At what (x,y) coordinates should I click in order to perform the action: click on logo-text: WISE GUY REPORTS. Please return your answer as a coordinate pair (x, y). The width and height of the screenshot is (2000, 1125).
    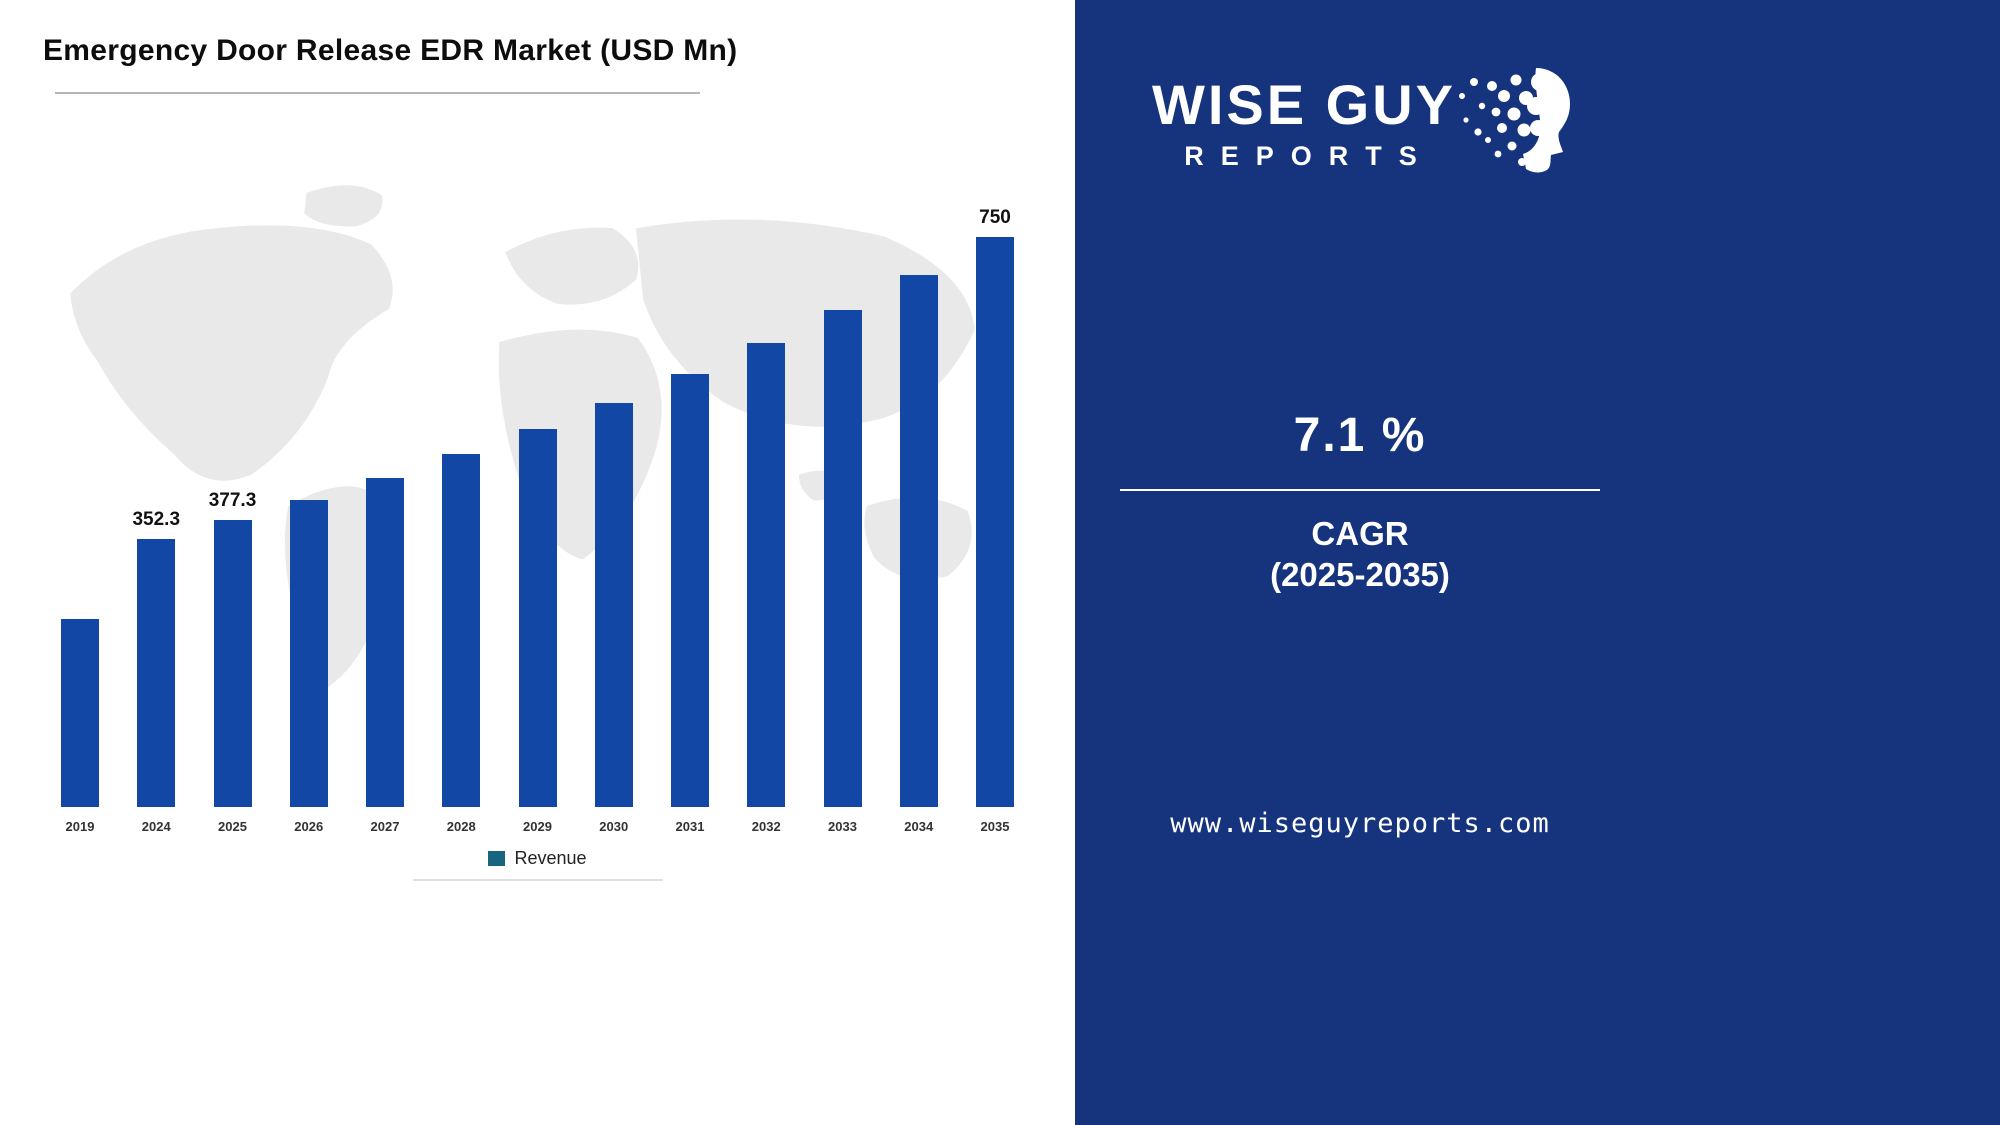
    Looking at the image, I should click on (1304, 124).